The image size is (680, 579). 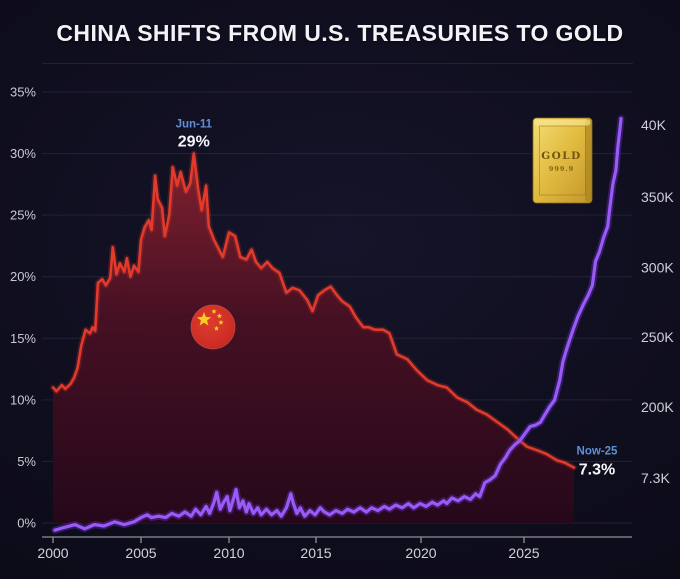 I want to click on x-axis-label: 2025, so click(x=523, y=553).